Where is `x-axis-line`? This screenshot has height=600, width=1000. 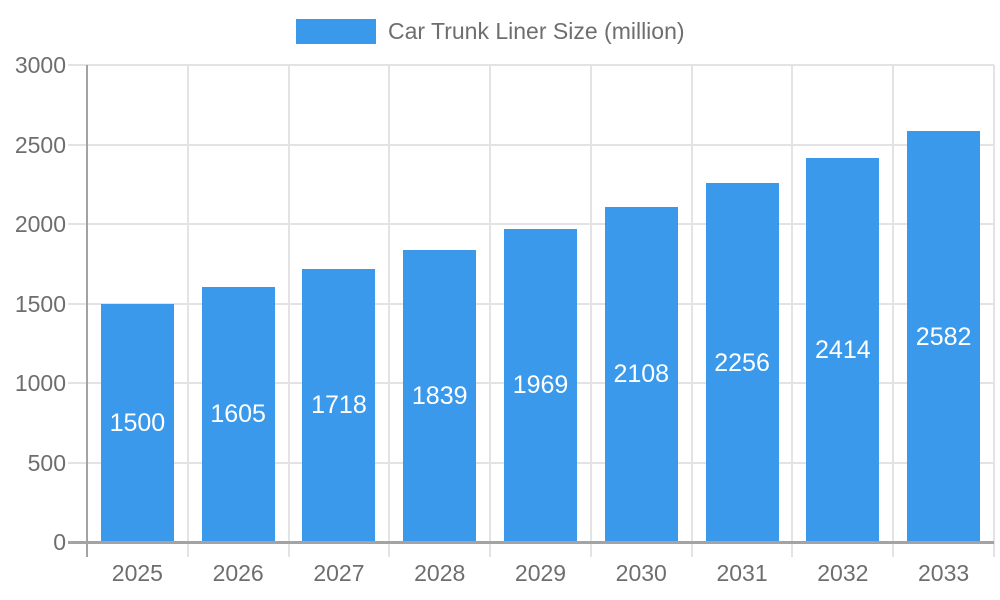
x-axis-line is located at coordinates (531, 542).